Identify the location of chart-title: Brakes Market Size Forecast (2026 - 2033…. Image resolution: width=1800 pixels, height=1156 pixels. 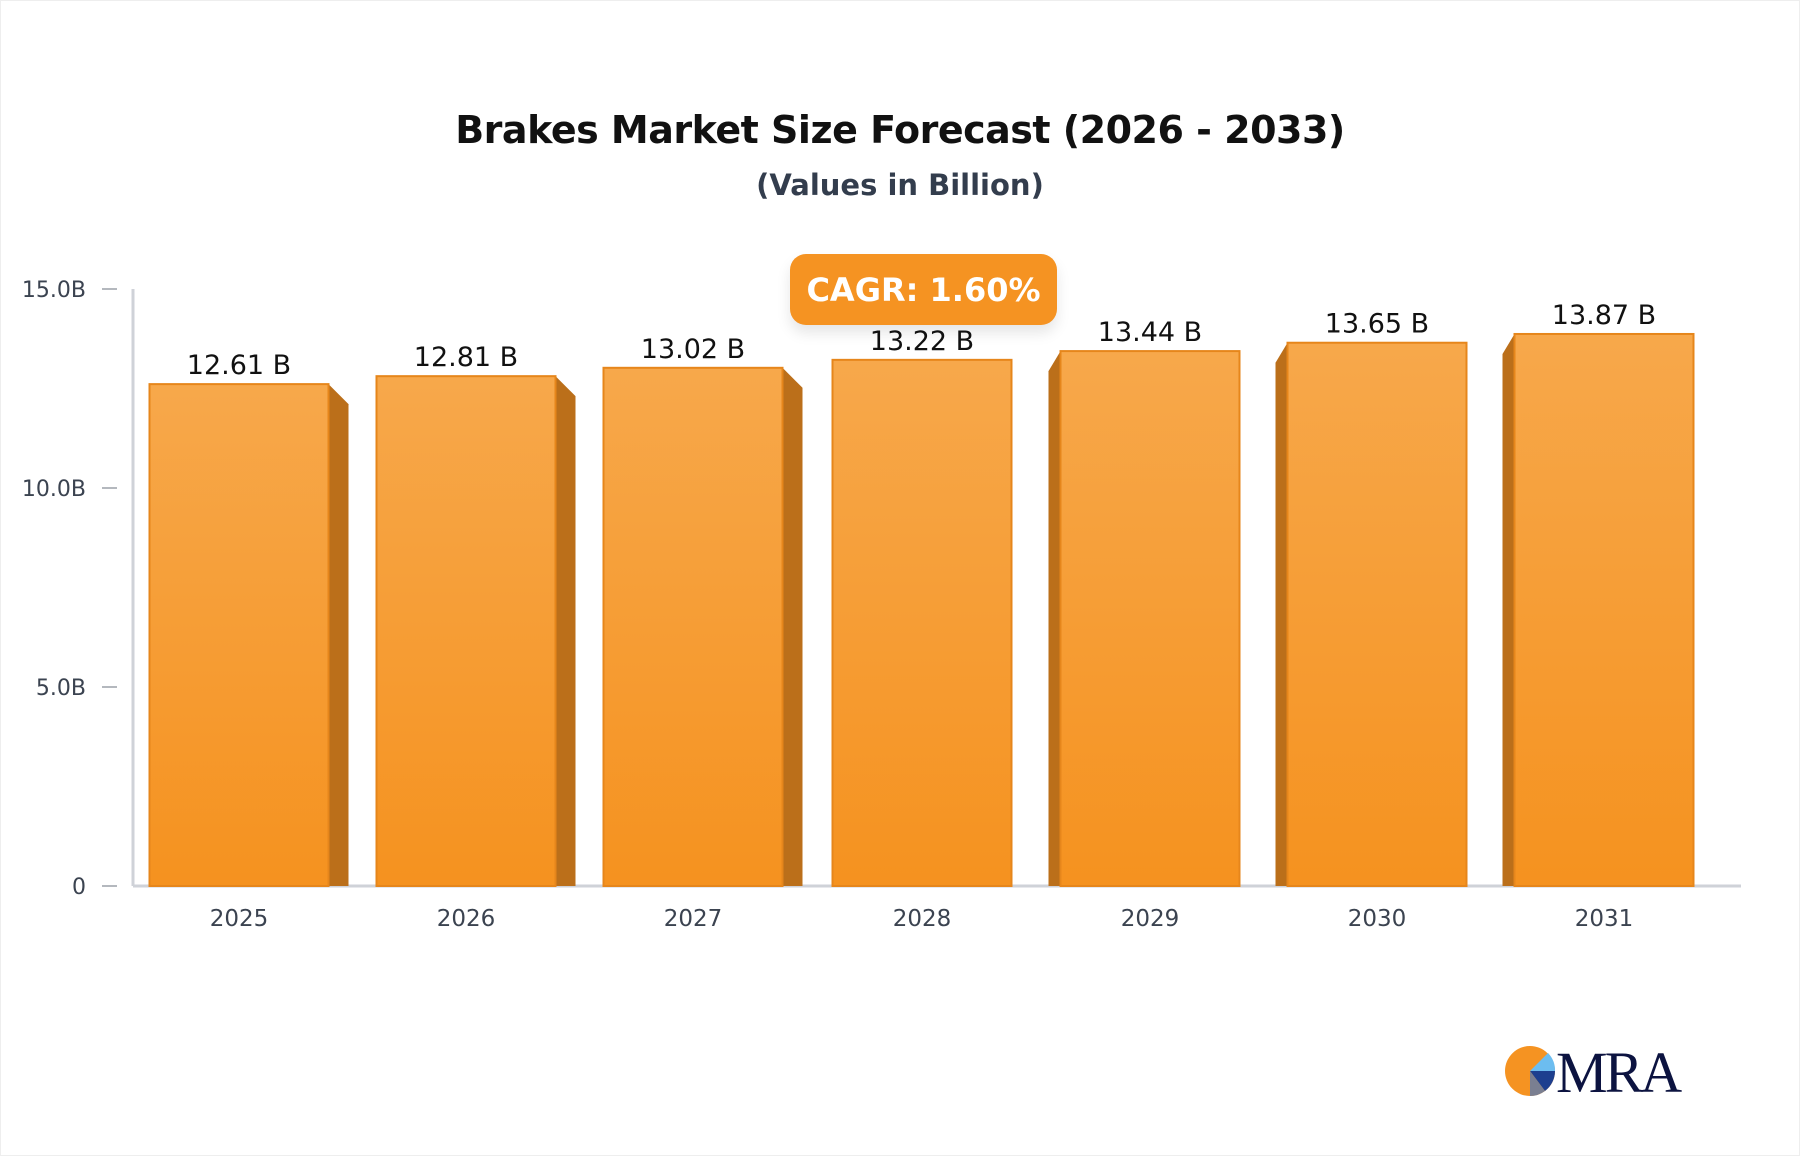
(900, 130).